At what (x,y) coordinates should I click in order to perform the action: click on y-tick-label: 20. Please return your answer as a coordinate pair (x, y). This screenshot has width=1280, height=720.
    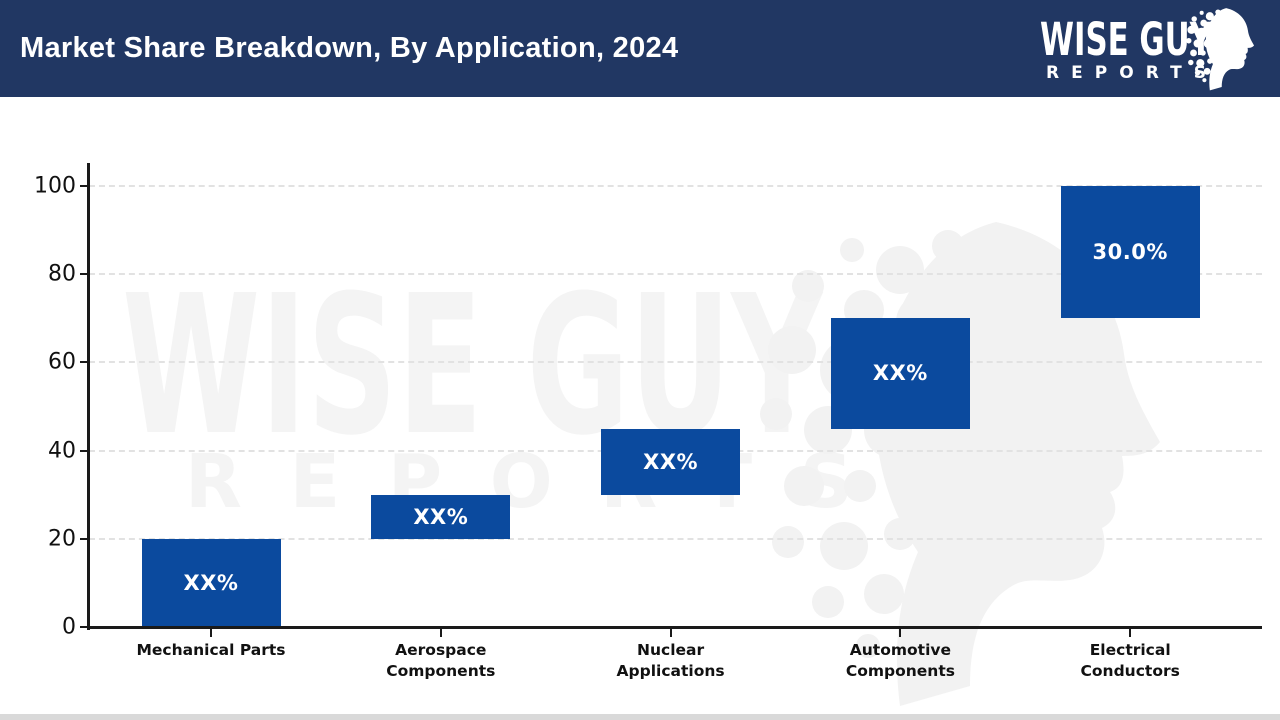
    Looking at the image, I should click on (62, 539).